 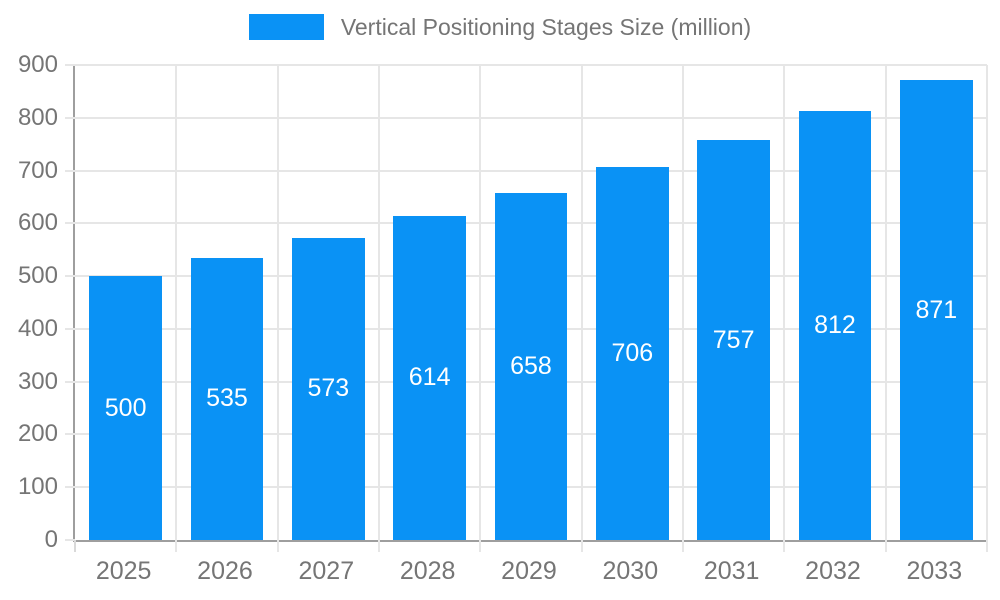 I want to click on x-tick-label: 2033, so click(x=934, y=571).